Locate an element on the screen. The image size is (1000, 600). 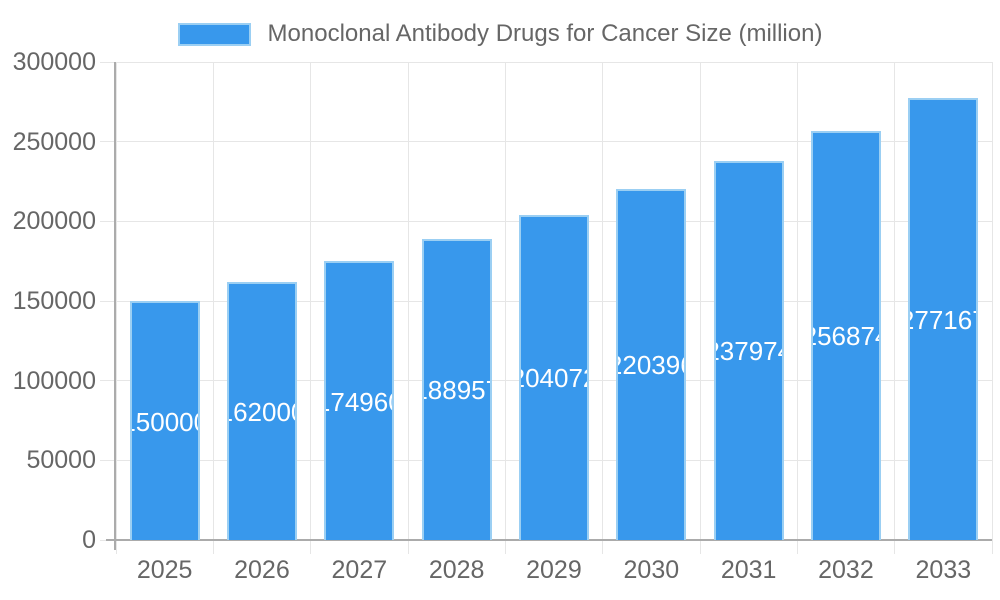
x-tick-label-2028: 2028 is located at coordinates (456, 570).